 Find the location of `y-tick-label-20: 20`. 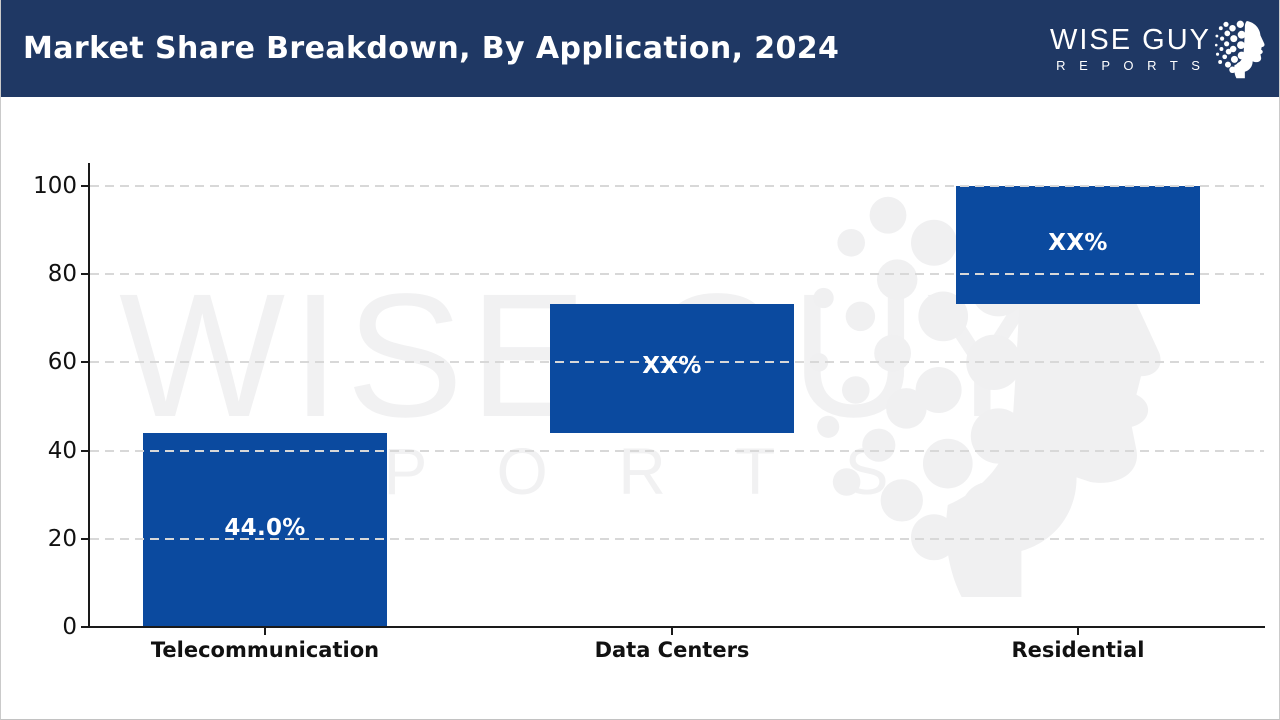

y-tick-label-20: 20 is located at coordinates (62, 538).